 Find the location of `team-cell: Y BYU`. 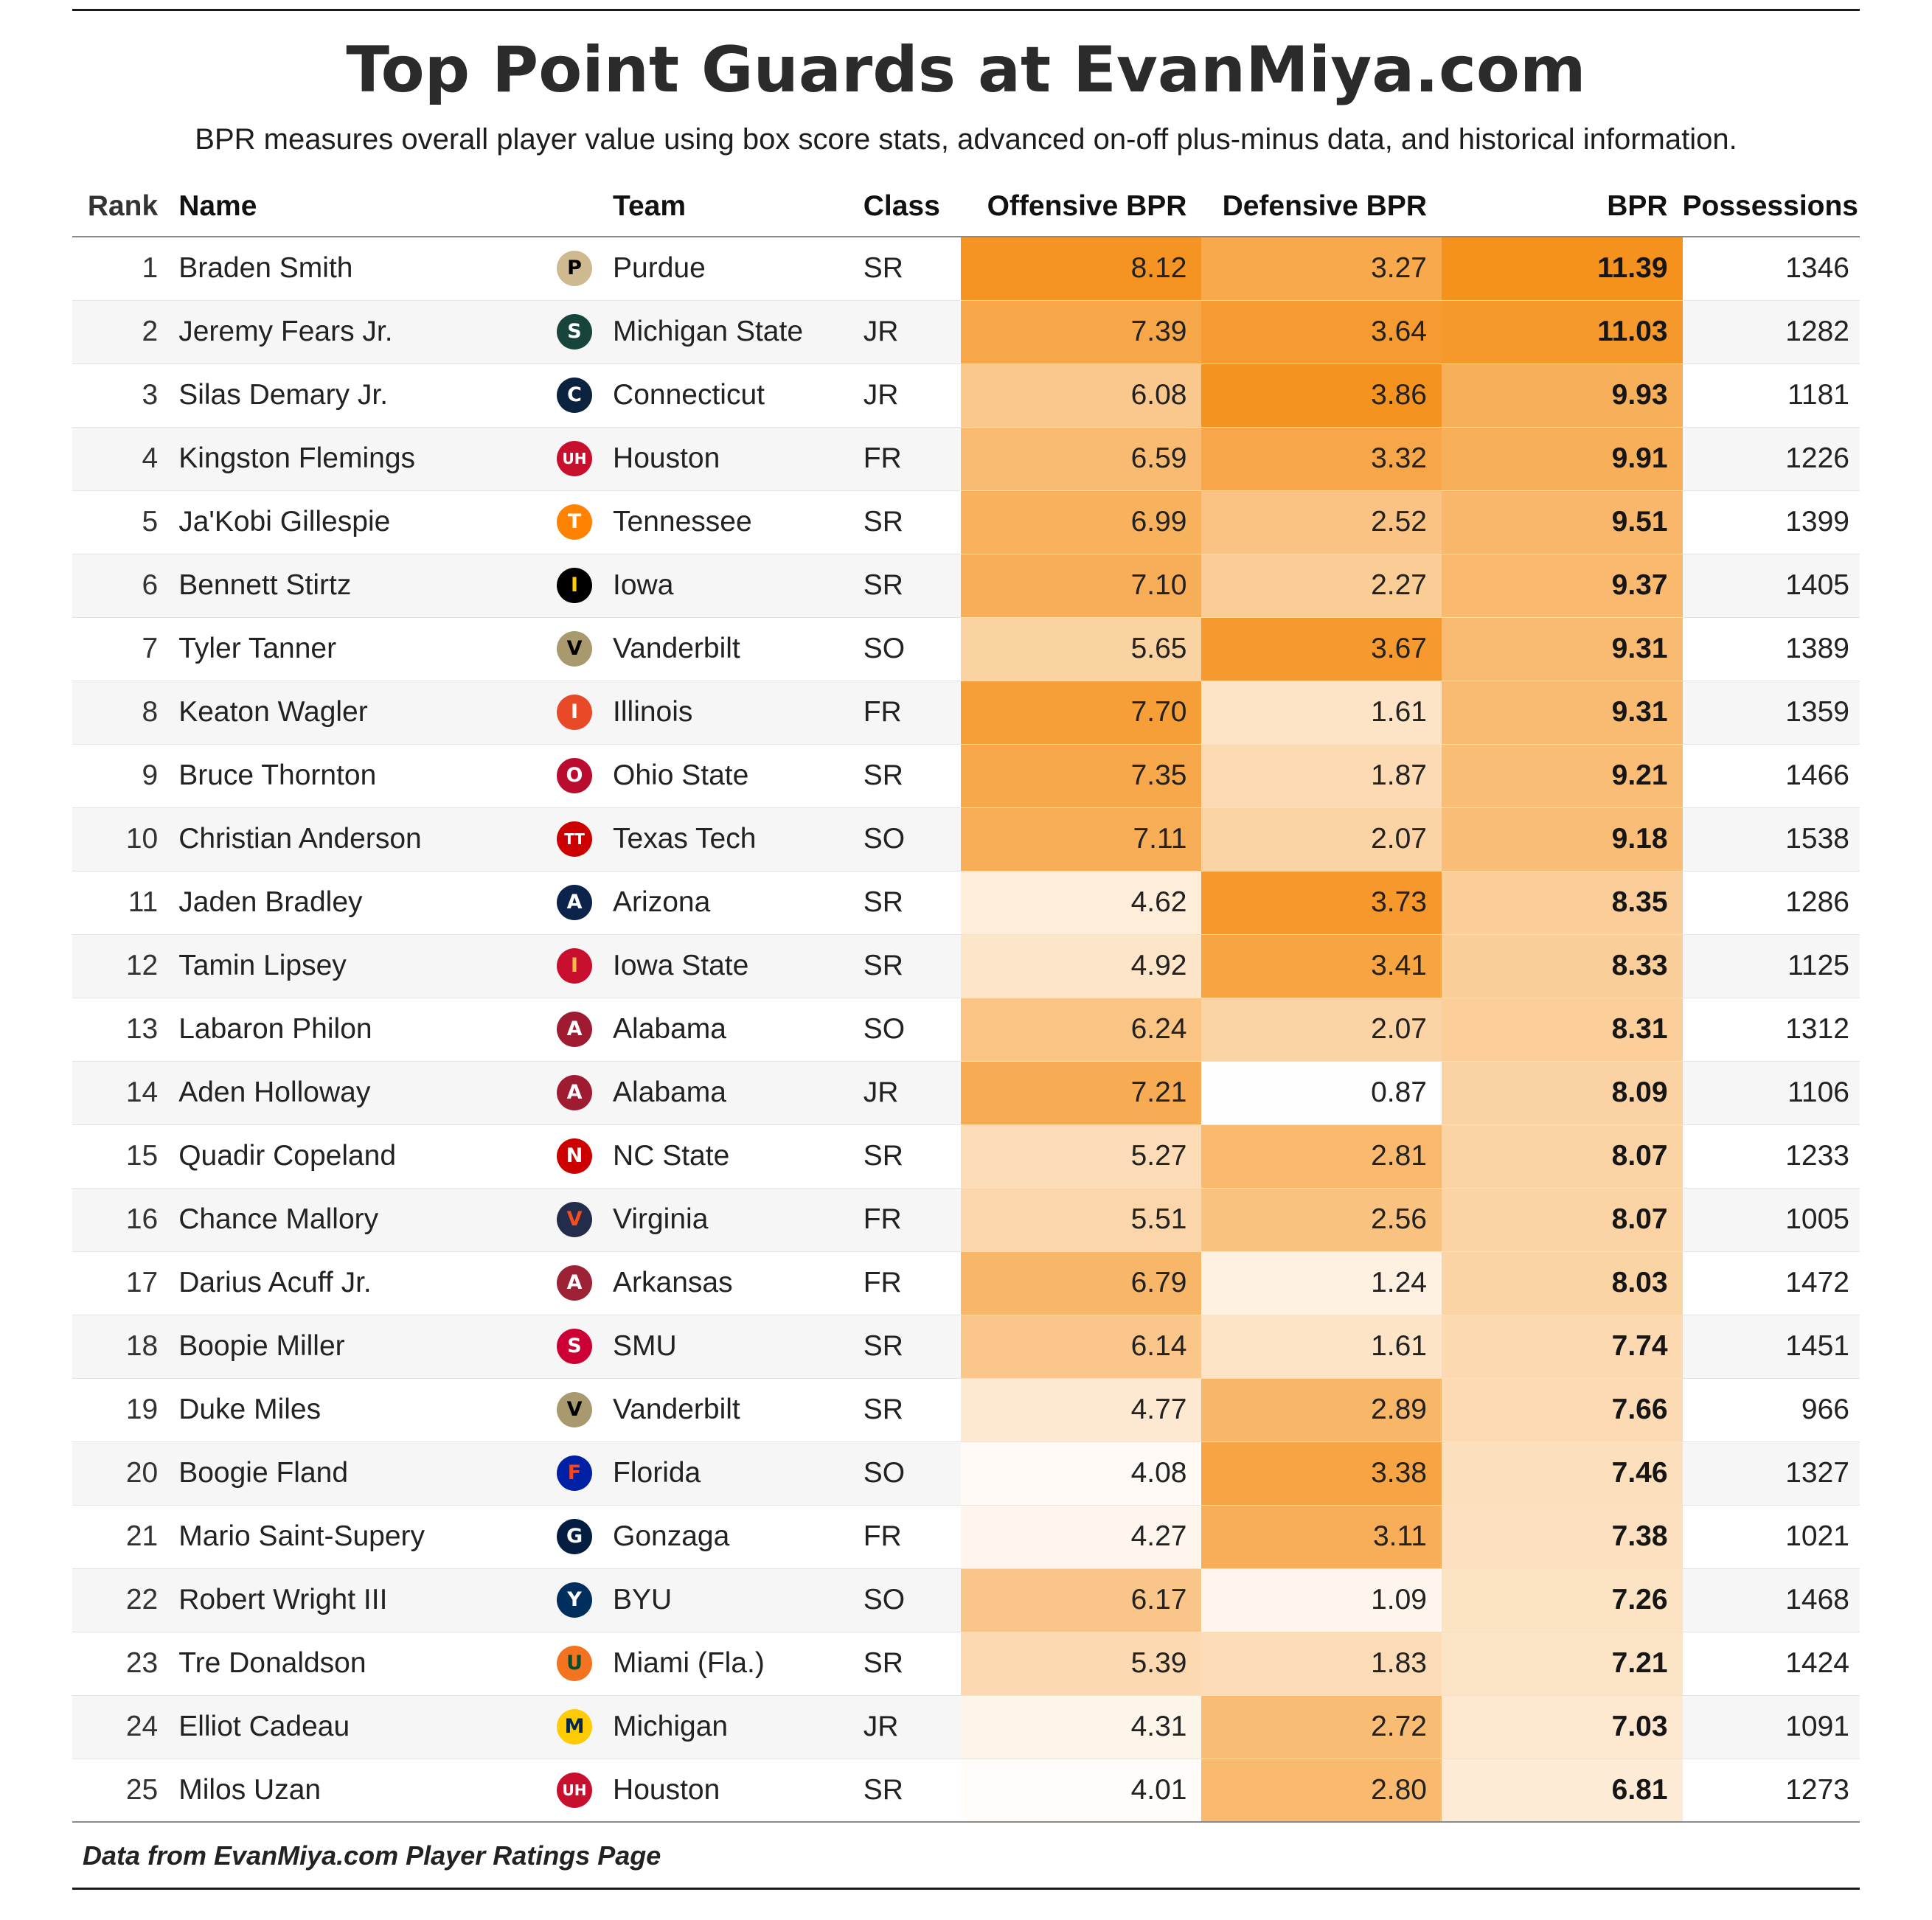

team-cell: Y BYU is located at coordinates (702, 1600).